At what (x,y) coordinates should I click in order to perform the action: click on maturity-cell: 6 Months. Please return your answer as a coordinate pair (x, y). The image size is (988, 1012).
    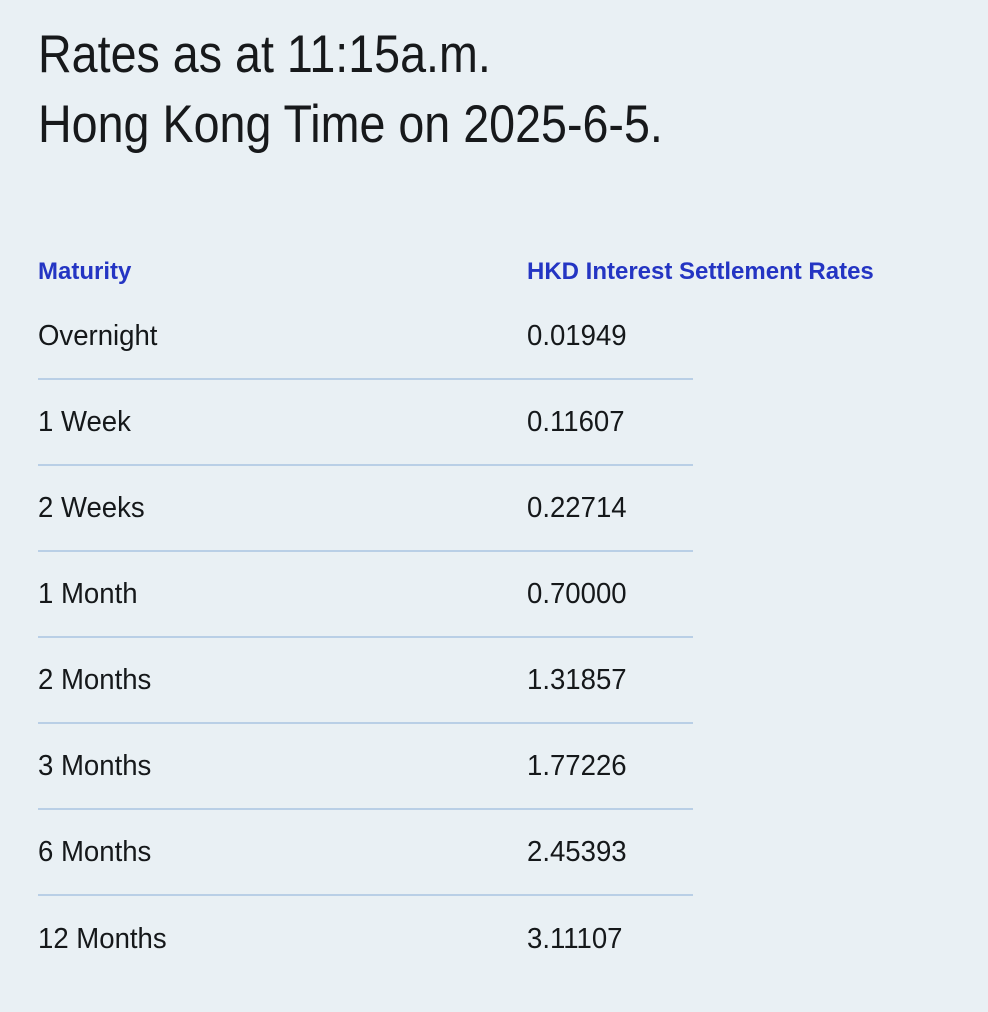
    Looking at the image, I should click on (95, 851).